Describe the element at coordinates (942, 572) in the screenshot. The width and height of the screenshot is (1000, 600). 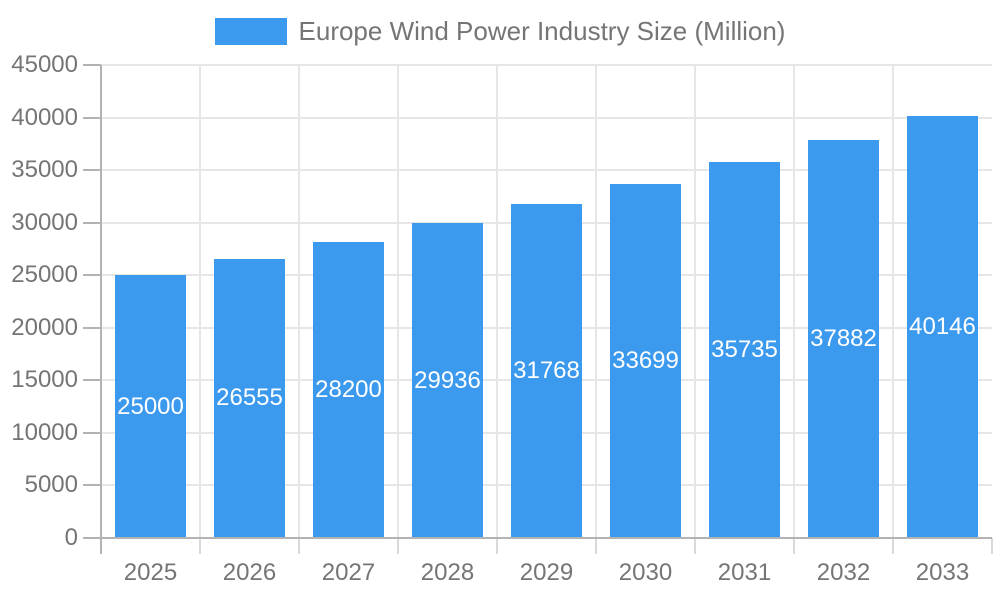
I see `x-tick-label: 2033` at that location.